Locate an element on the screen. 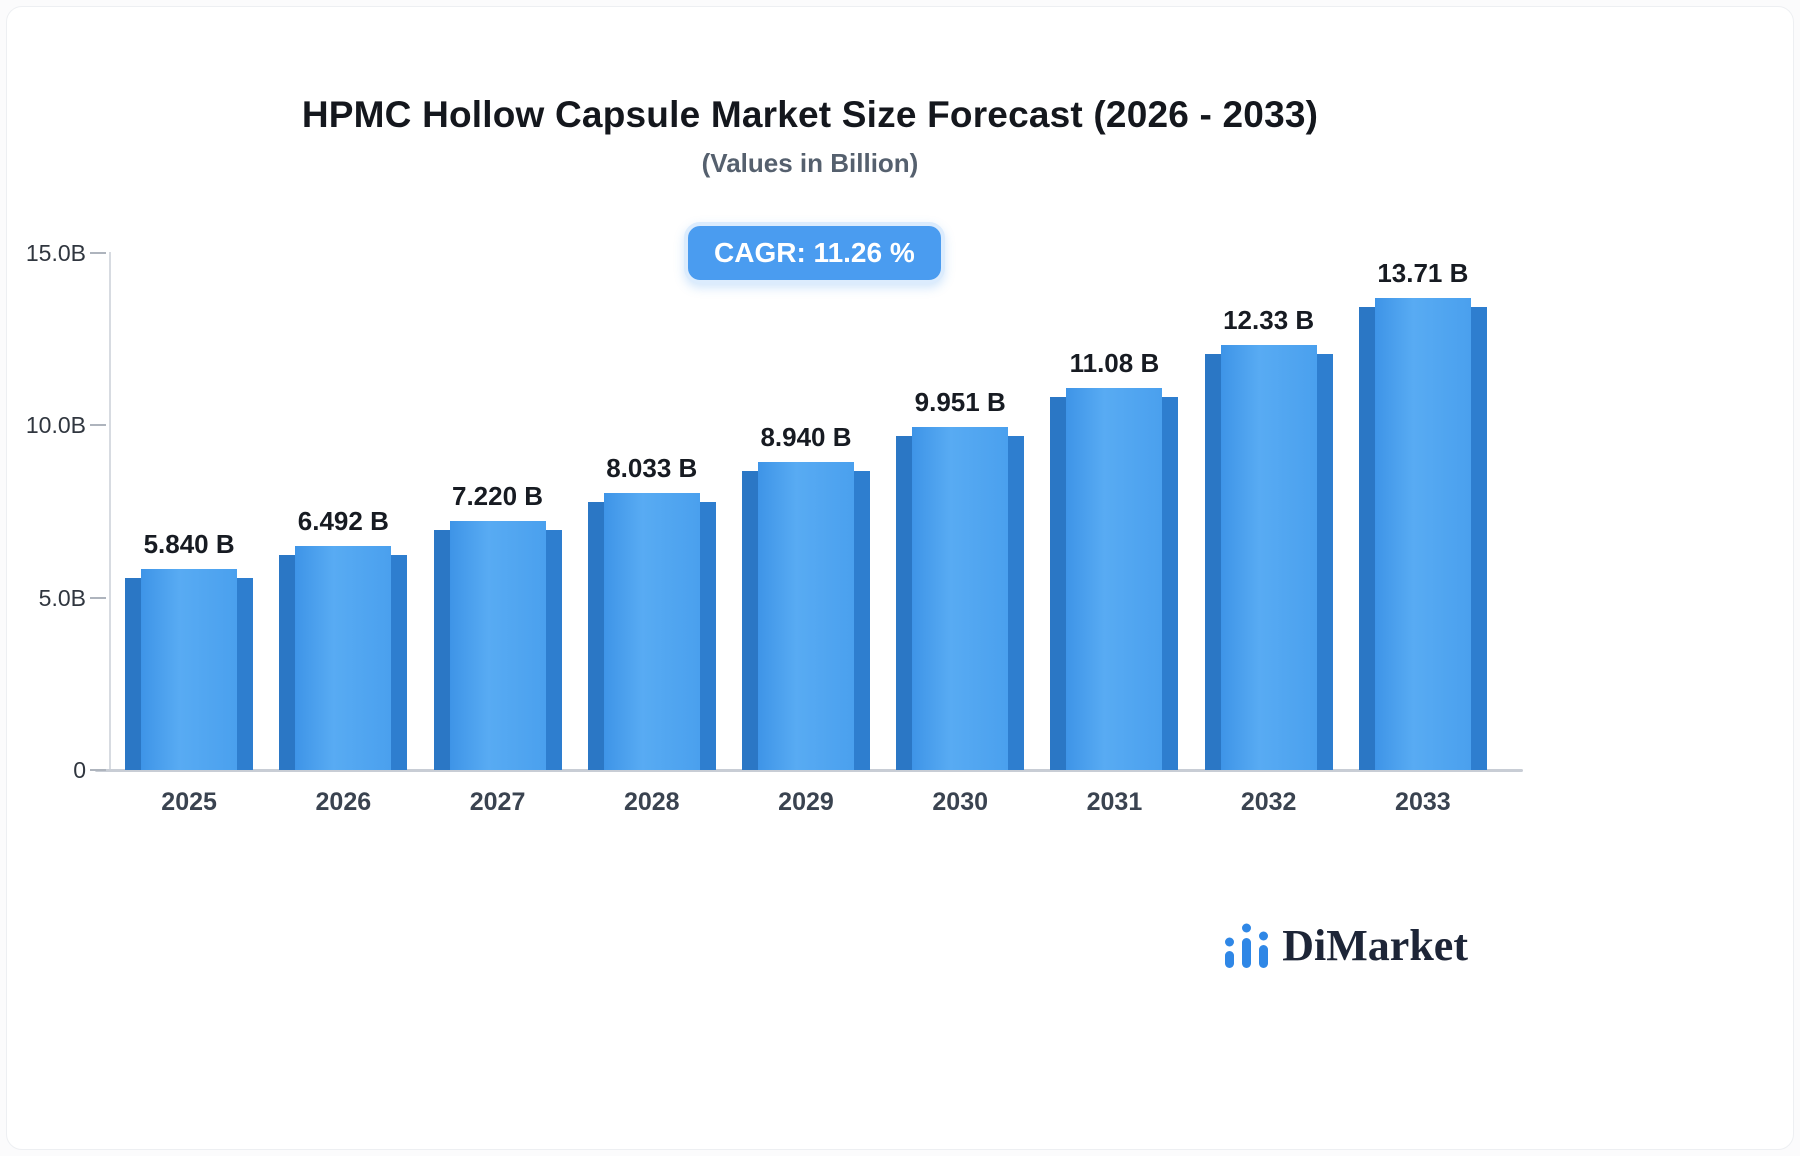 This screenshot has width=1800, height=1156. bar-2027 is located at coordinates (497, 645).